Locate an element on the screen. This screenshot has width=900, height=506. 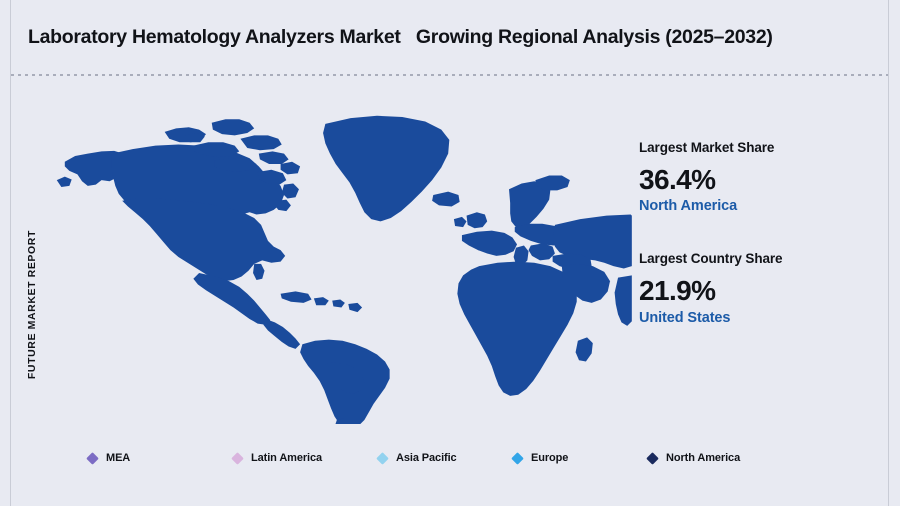
legend-item-mea: MEA is located at coordinates (108, 458).